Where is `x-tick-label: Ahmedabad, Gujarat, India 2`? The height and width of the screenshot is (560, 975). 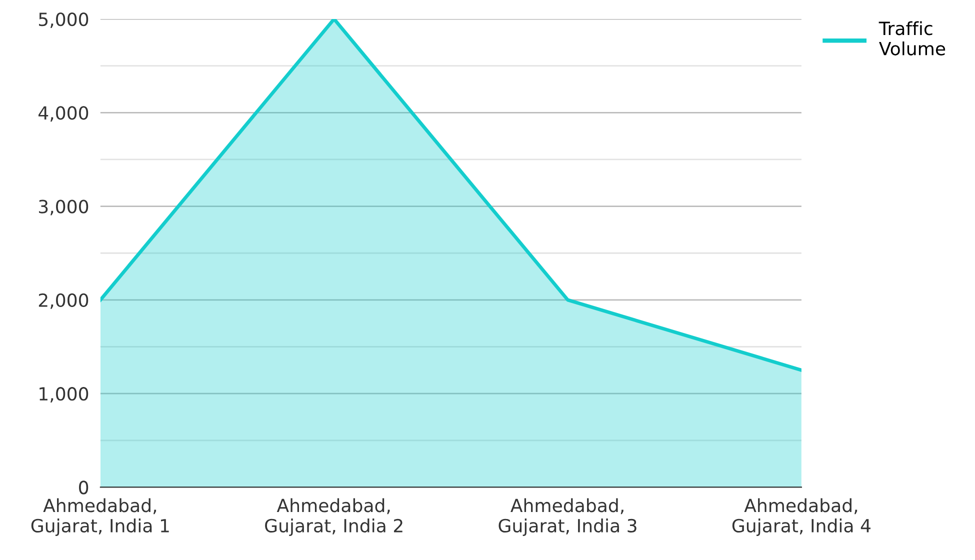
x-tick-label: Ahmedabad, Gujarat, India 2 is located at coordinates (333, 517).